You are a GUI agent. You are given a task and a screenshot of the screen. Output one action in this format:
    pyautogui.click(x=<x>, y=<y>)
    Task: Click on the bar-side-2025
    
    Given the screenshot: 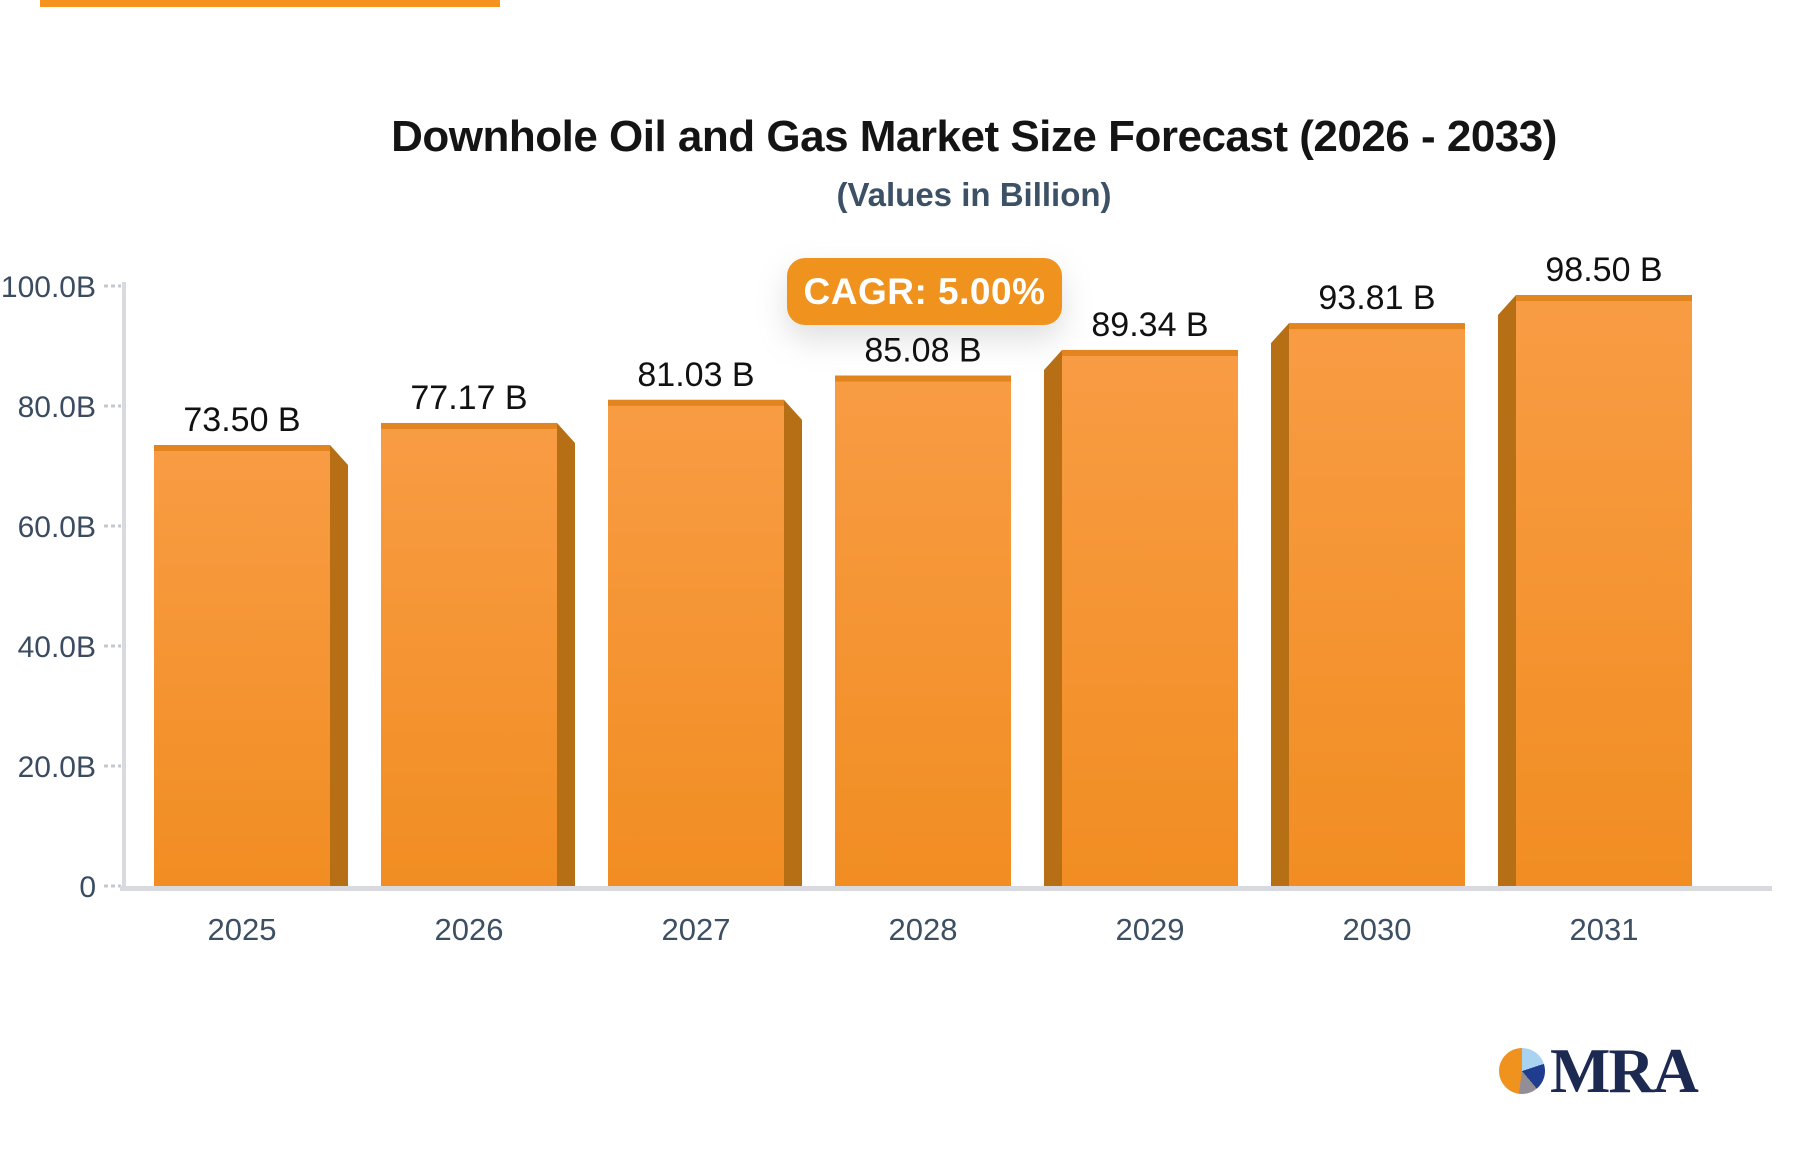 What is the action you would take?
    pyautogui.click(x=339, y=665)
    